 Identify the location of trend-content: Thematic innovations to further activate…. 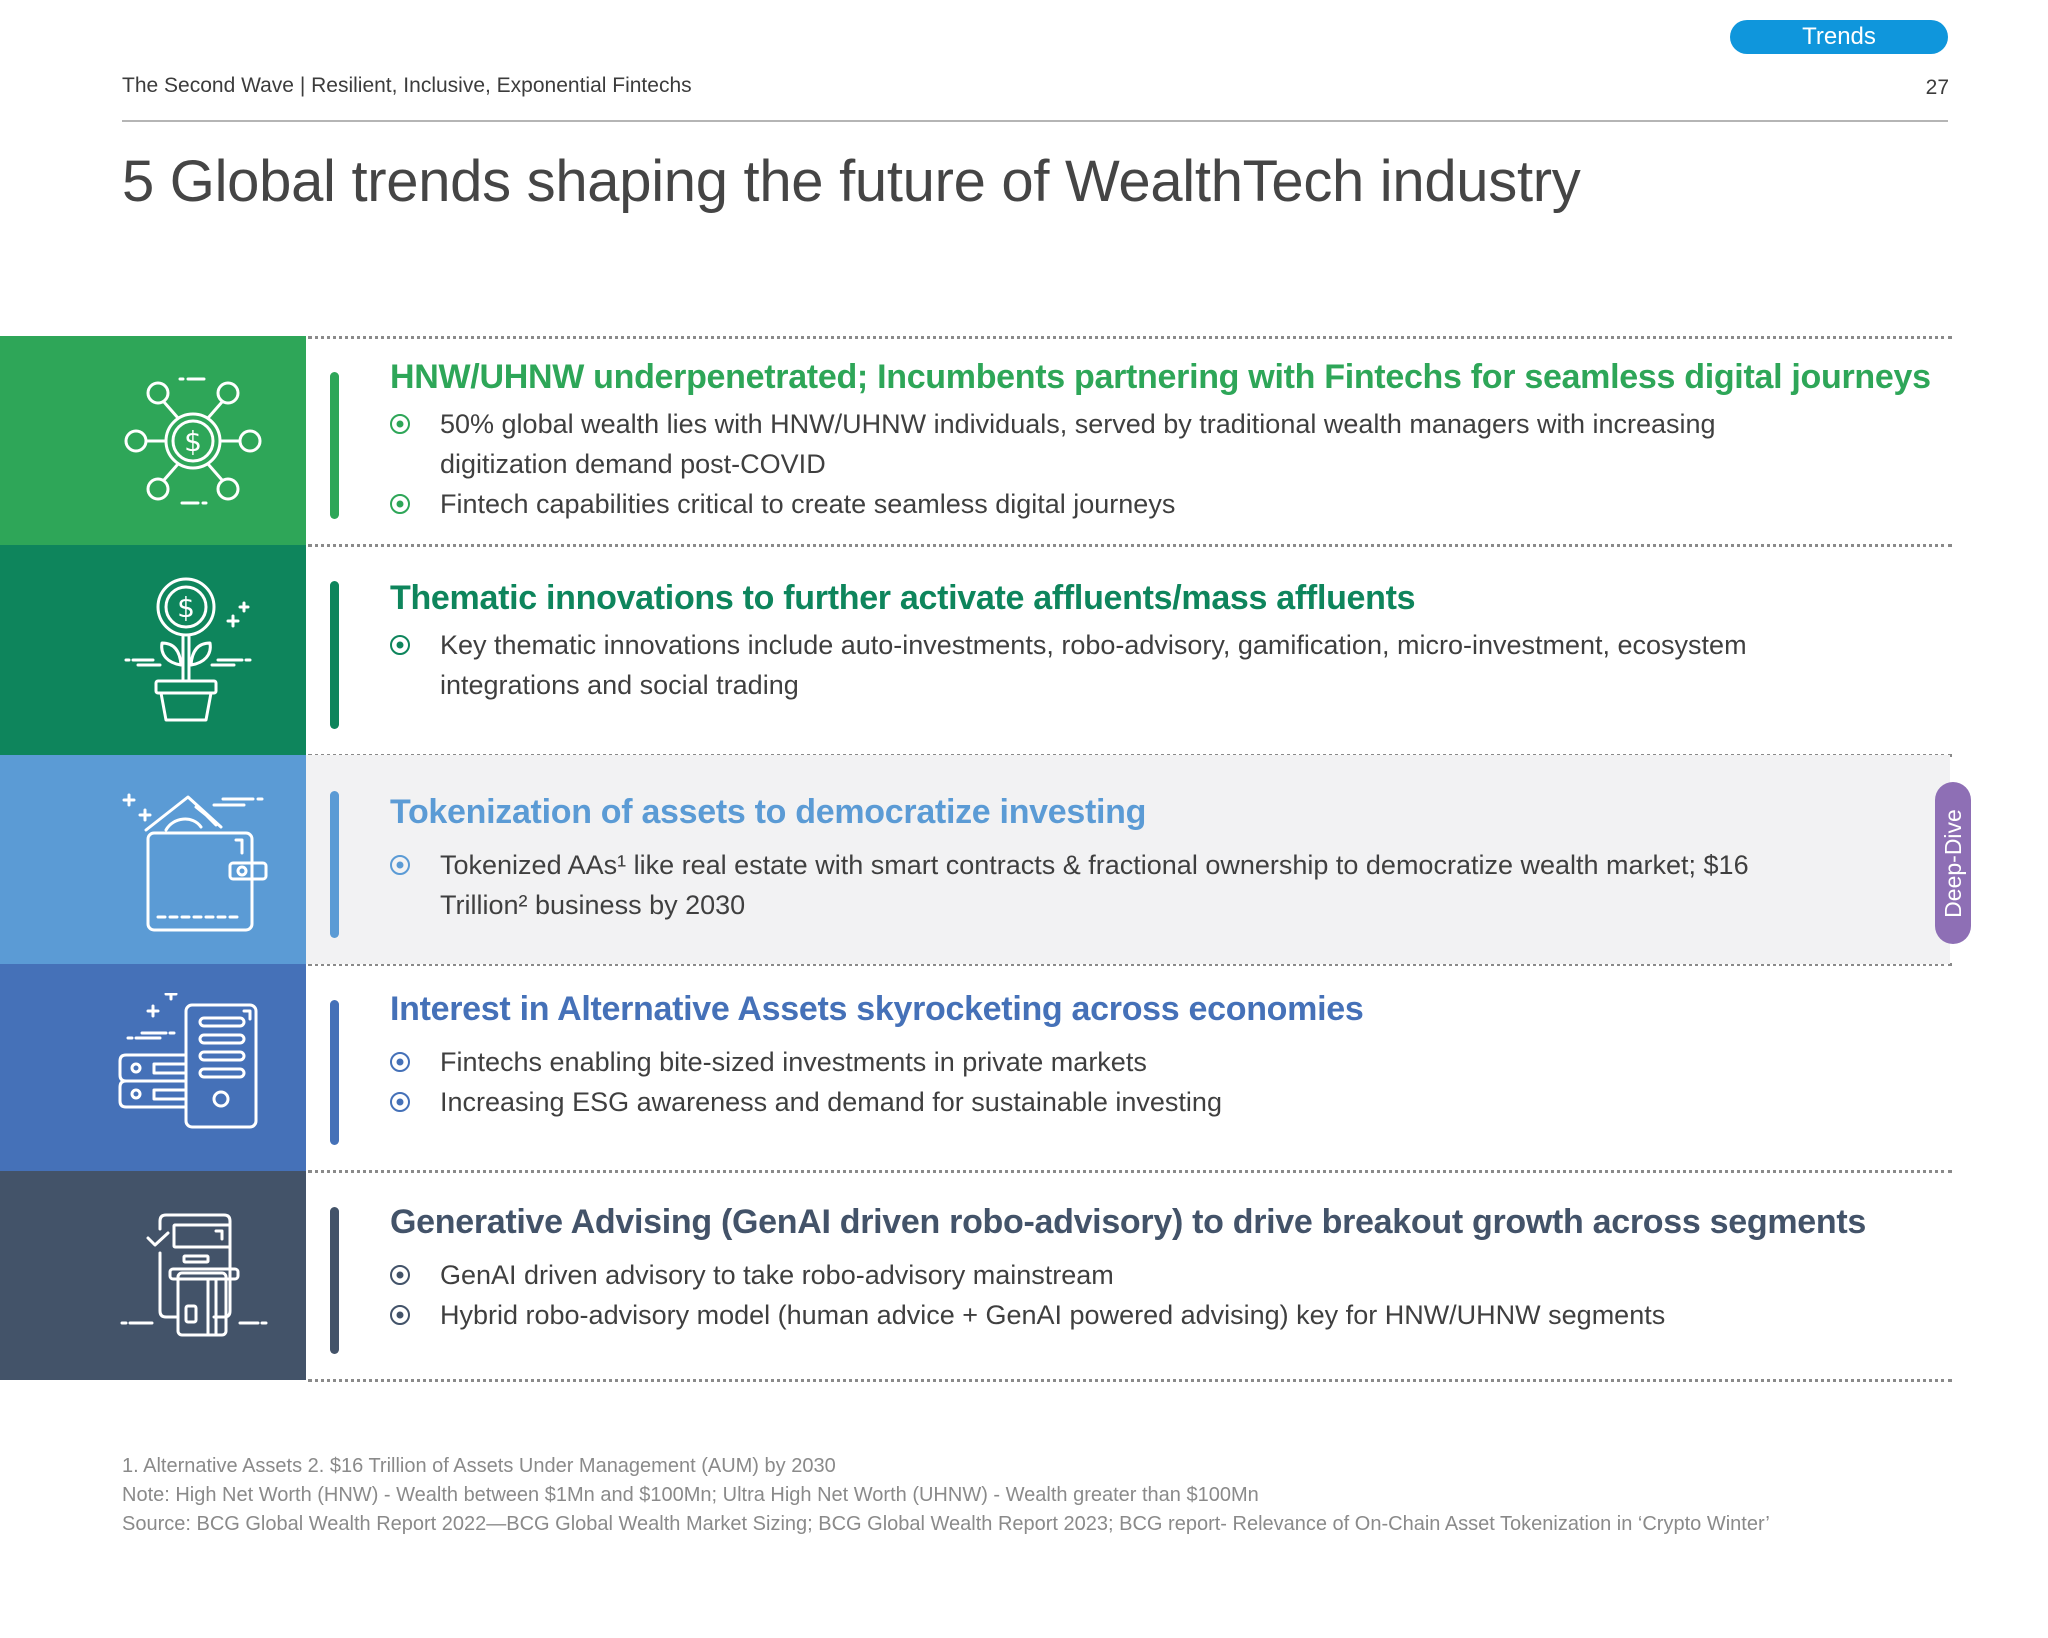
(1177, 650).